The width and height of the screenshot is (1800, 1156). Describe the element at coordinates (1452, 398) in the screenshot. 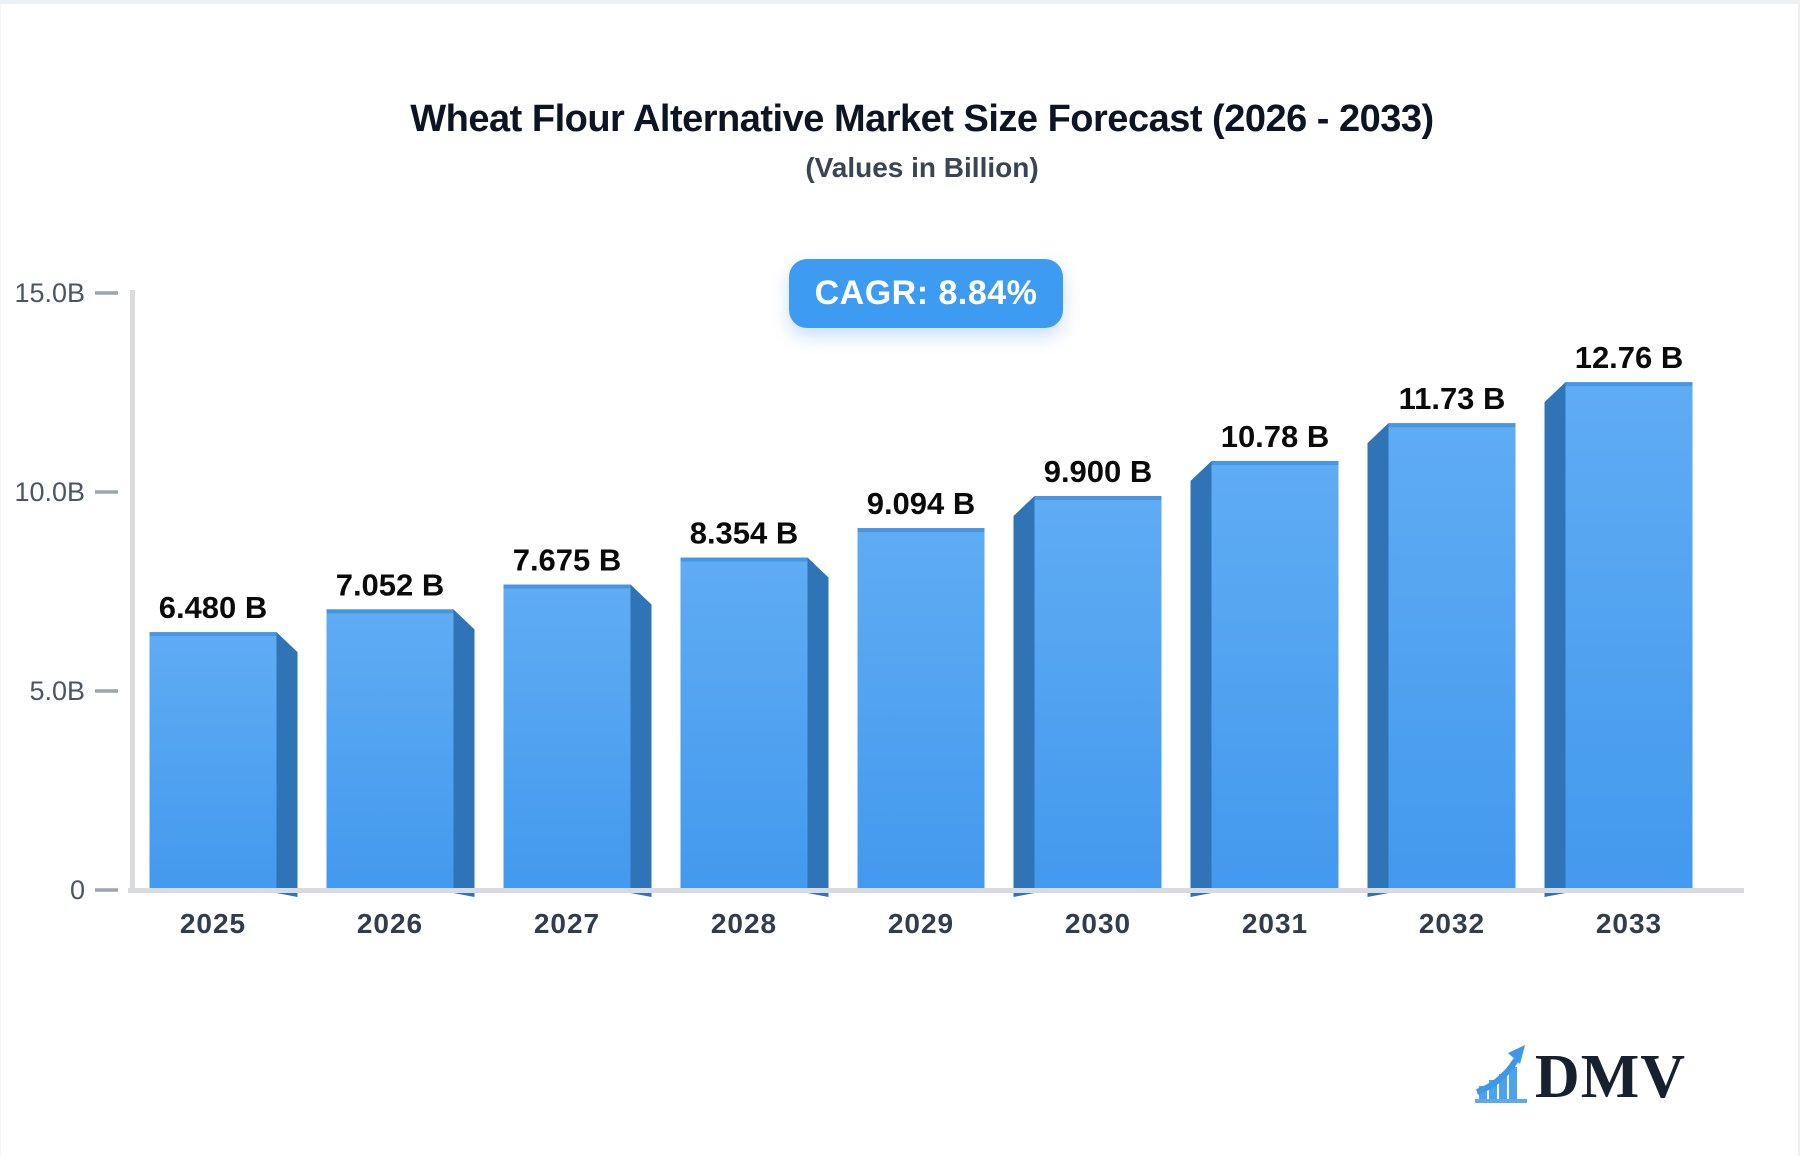

I see `bar-value-label: 11.73 B` at that location.